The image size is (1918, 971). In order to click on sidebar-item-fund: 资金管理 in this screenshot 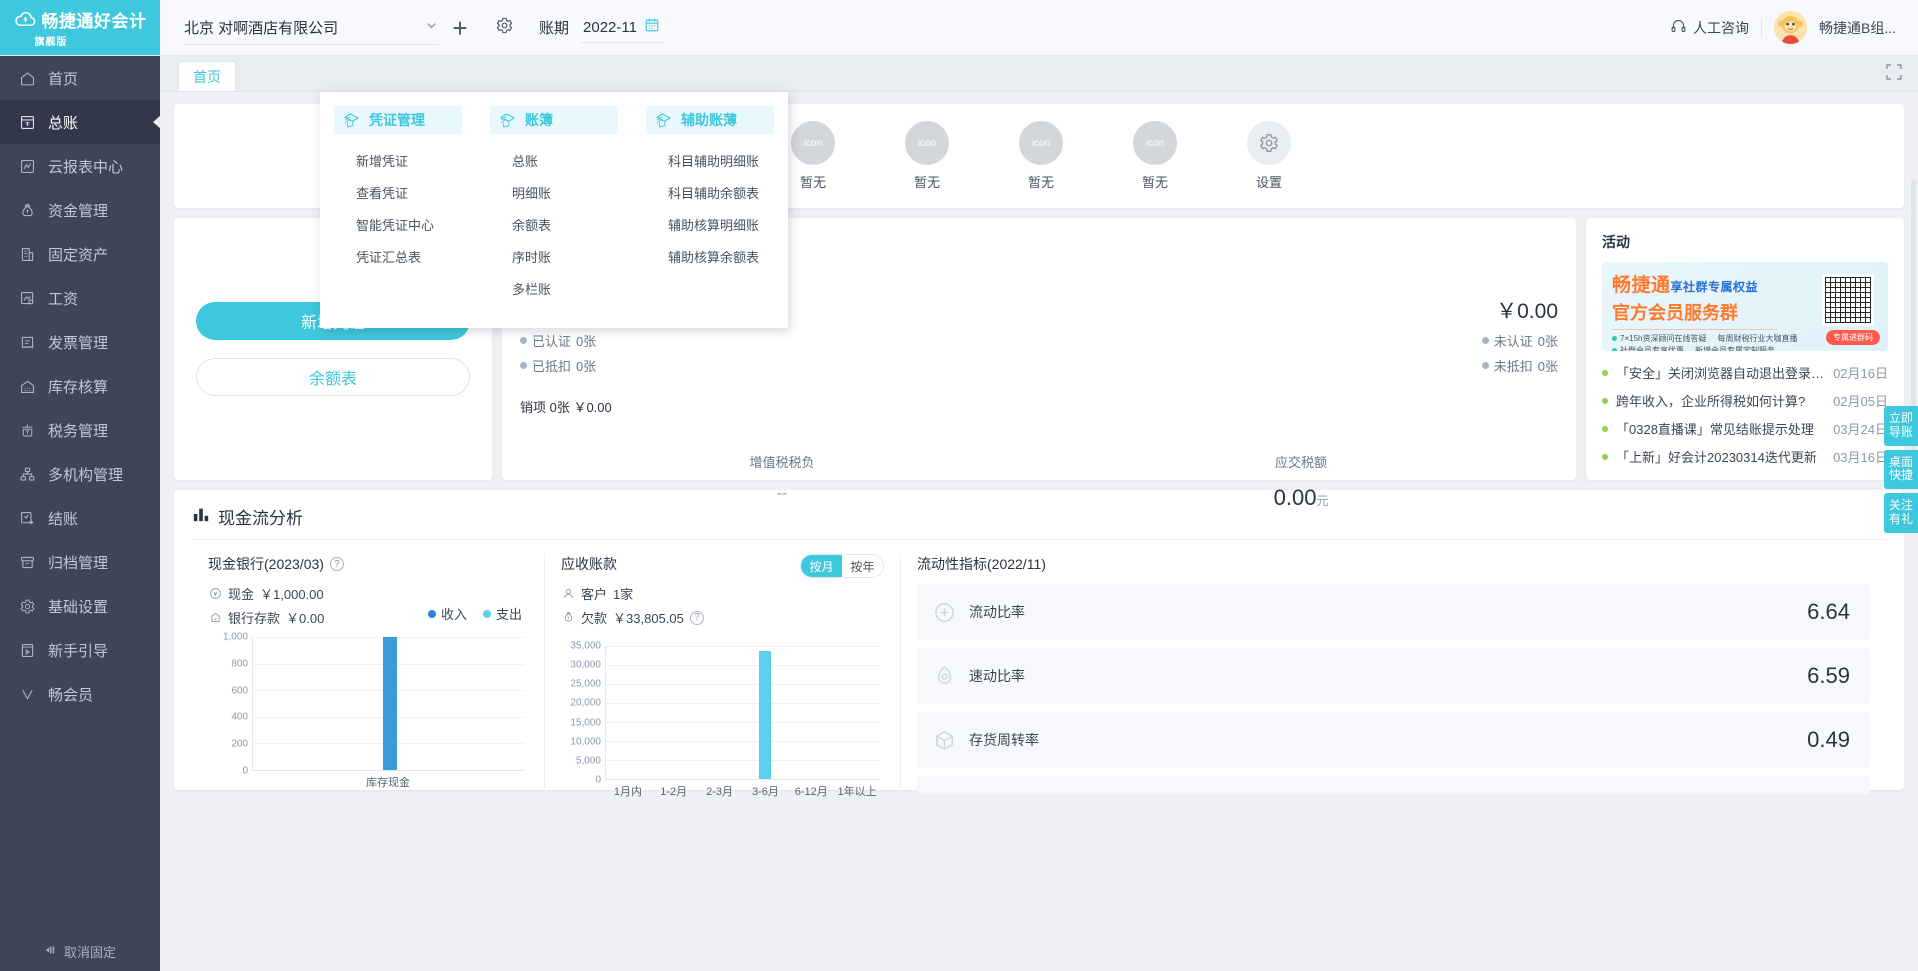, I will do `click(80, 210)`.